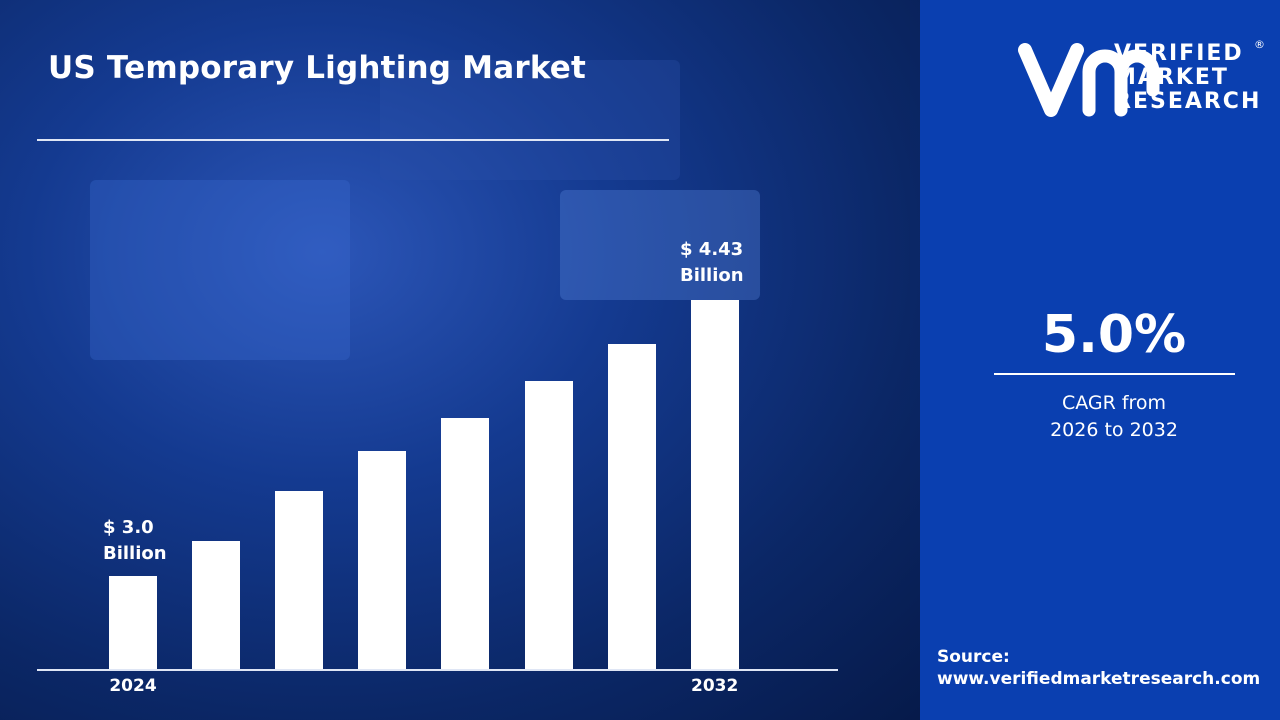 The width and height of the screenshot is (1280, 720). What do you see at coordinates (1089, 80) in the screenshot?
I see `vmr-logo-icon` at bounding box center [1089, 80].